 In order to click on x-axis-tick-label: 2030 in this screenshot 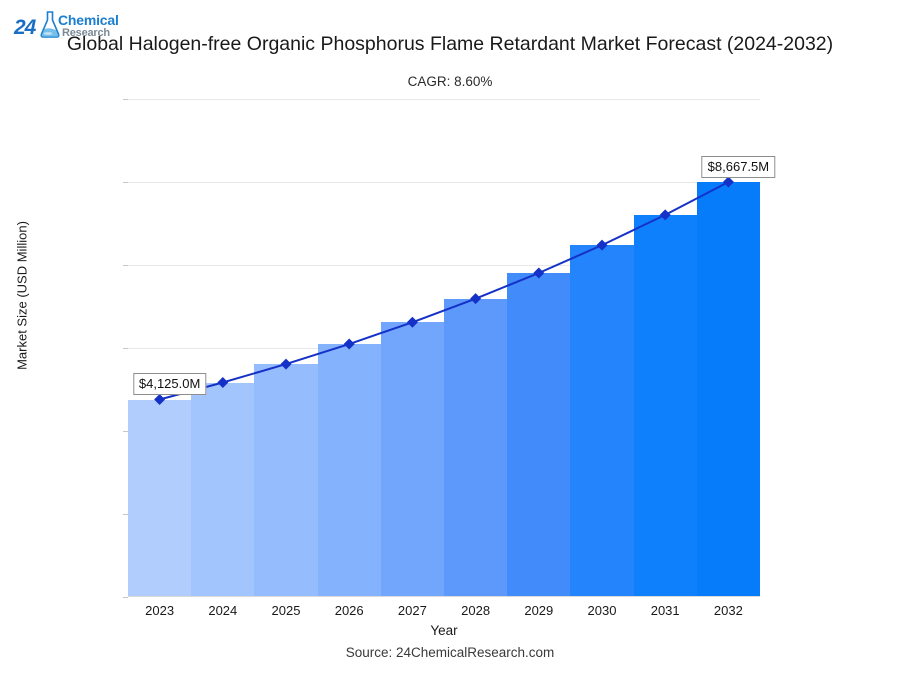, I will do `click(602, 610)`.